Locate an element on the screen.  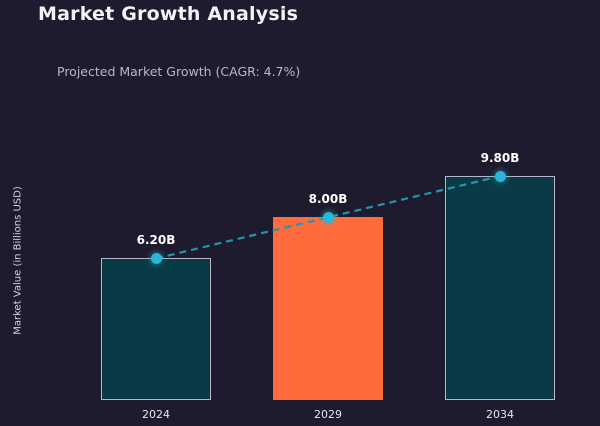
x-axis-tick-label: 2029 is located at coordinates (328, 414).